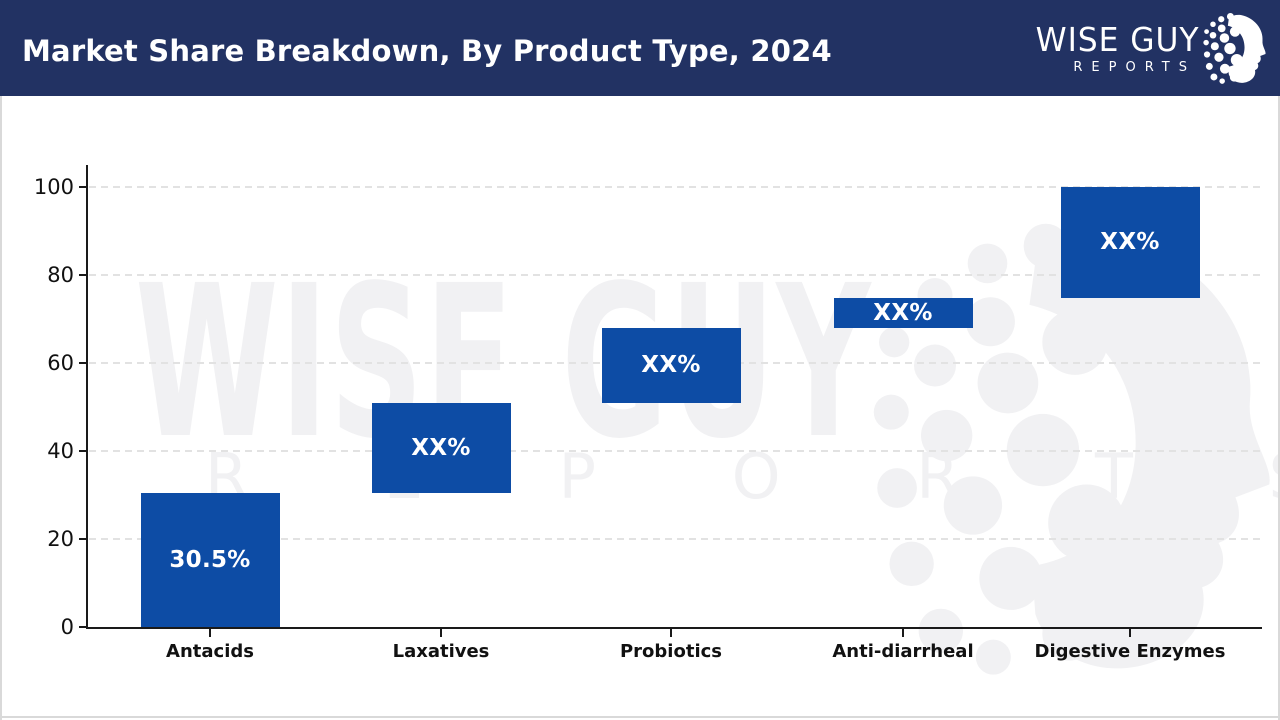 The width and height of the screenshot is (1280, 720). I want to click on brand-logo: WISE GUY REPORTS, so click(1146, 48).